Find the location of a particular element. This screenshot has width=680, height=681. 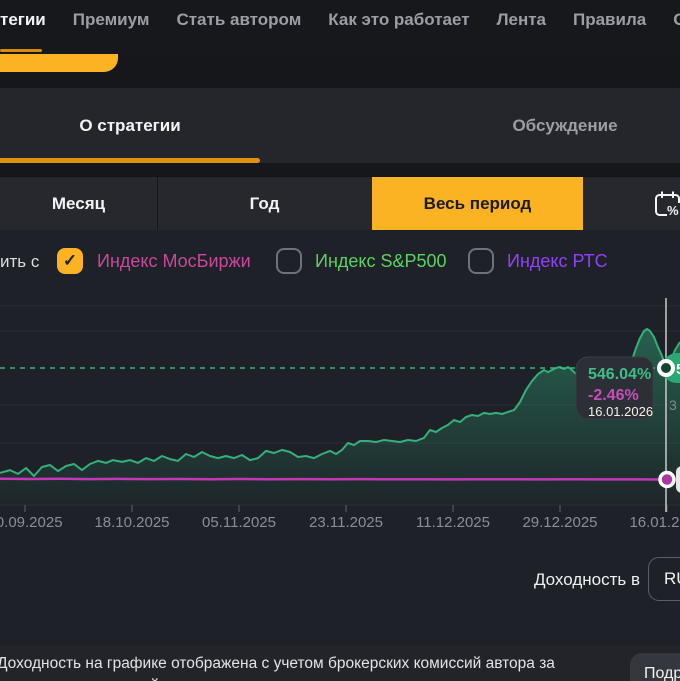

tab-about-label: О стратегии is located at coordinates (130, 125).